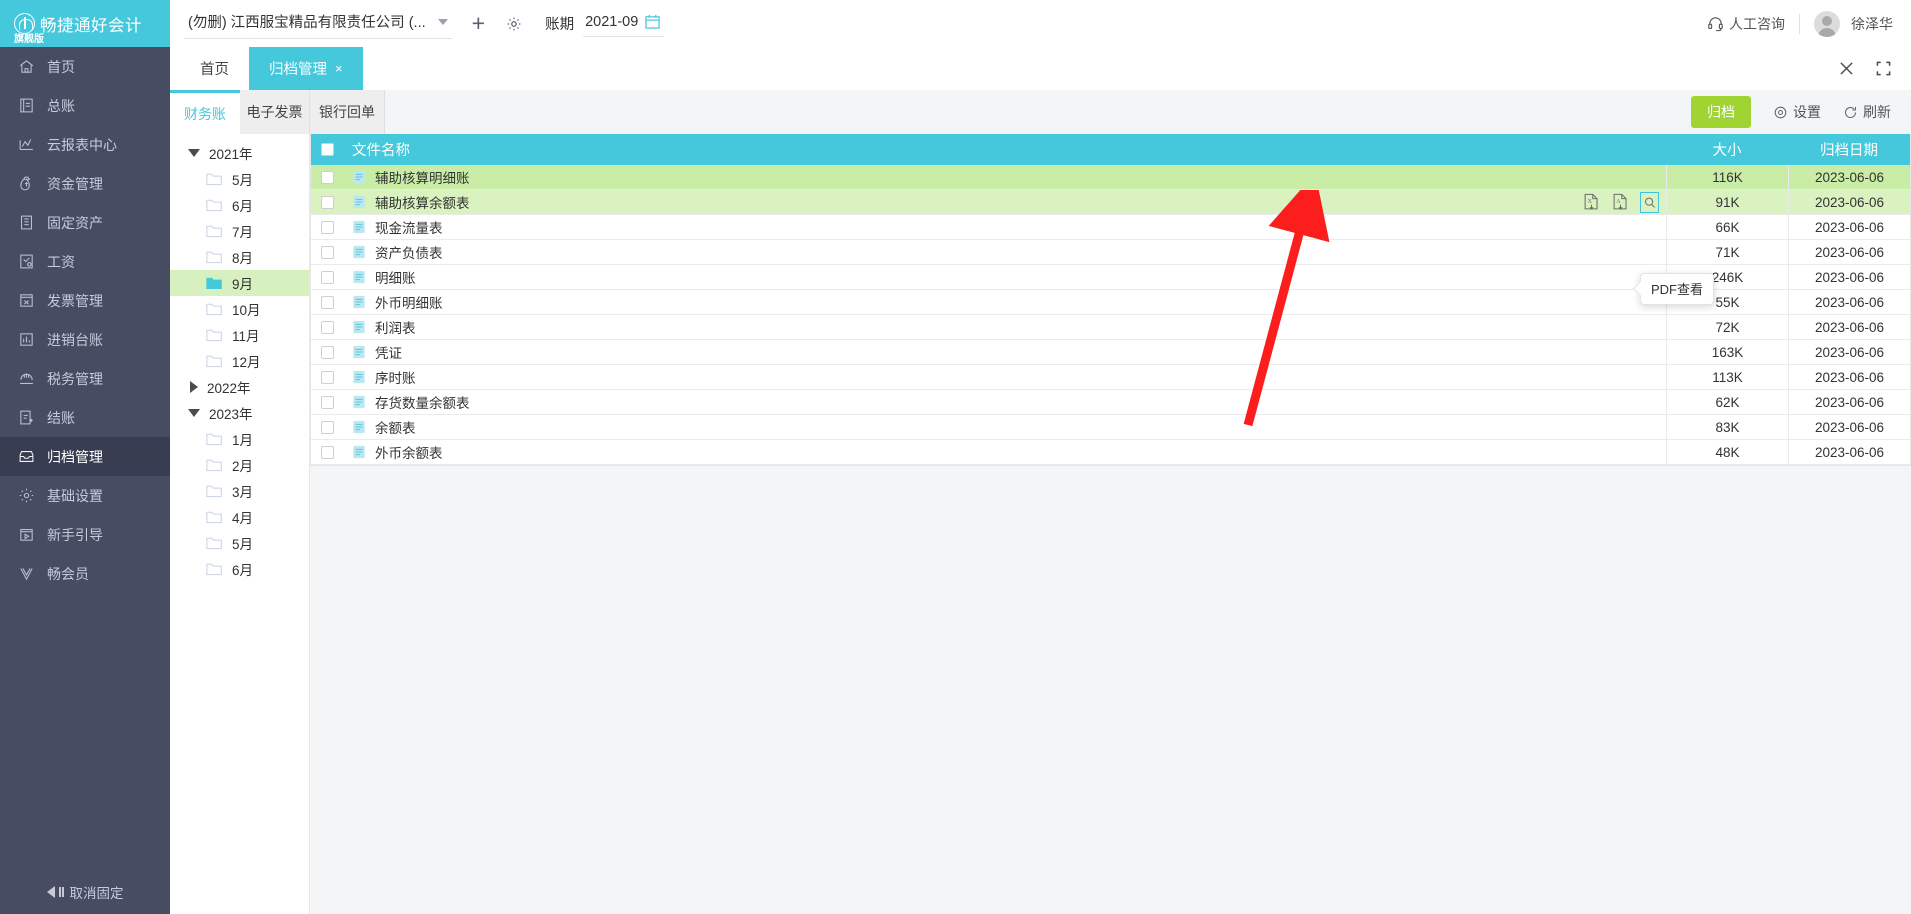 Image resolution: width=1911 pixels, height=914 pixels. I want to click on period-picker: 2021-09, so click(624, 24).